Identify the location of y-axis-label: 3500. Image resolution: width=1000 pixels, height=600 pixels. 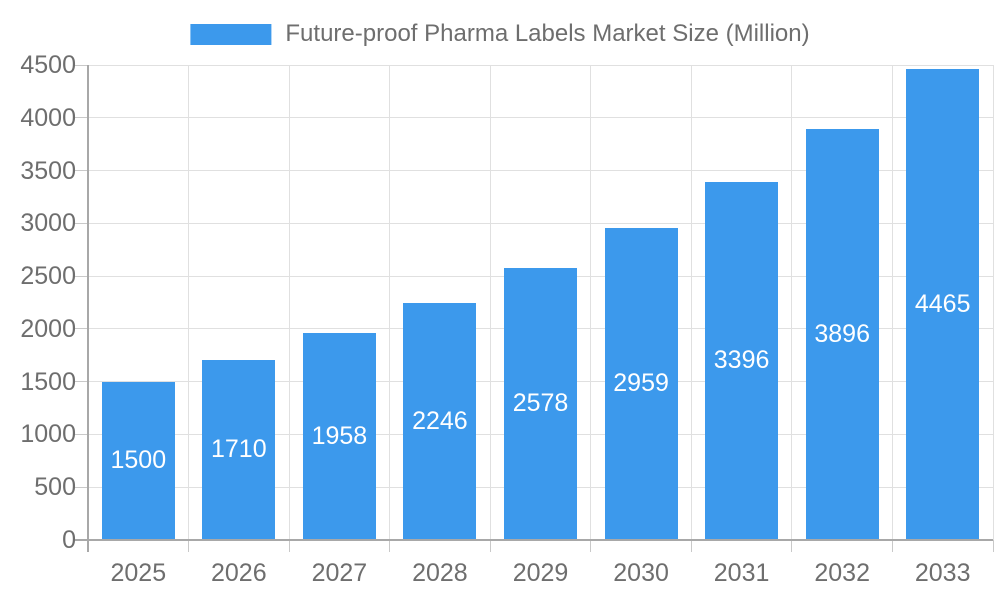
(48, 170).